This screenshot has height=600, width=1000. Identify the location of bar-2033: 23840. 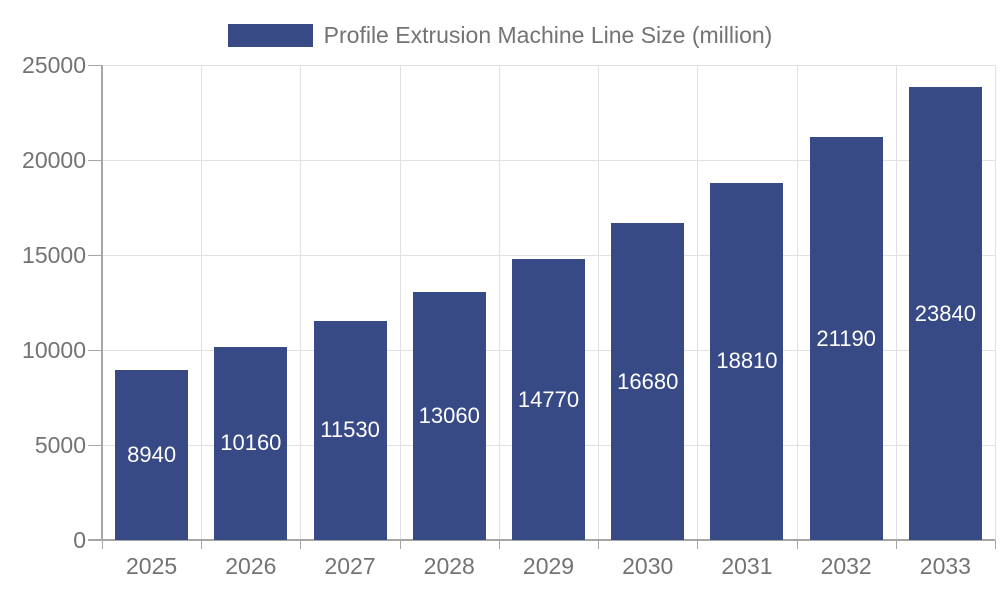
(945, 313).